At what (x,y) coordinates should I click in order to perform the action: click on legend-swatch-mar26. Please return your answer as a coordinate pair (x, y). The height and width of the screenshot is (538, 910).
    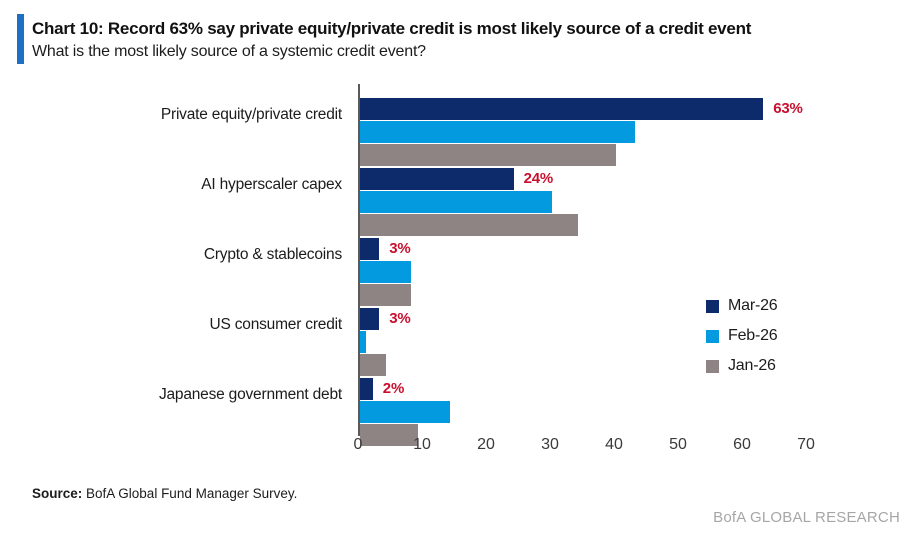
    Looking at the image, I should click on (712, 306).